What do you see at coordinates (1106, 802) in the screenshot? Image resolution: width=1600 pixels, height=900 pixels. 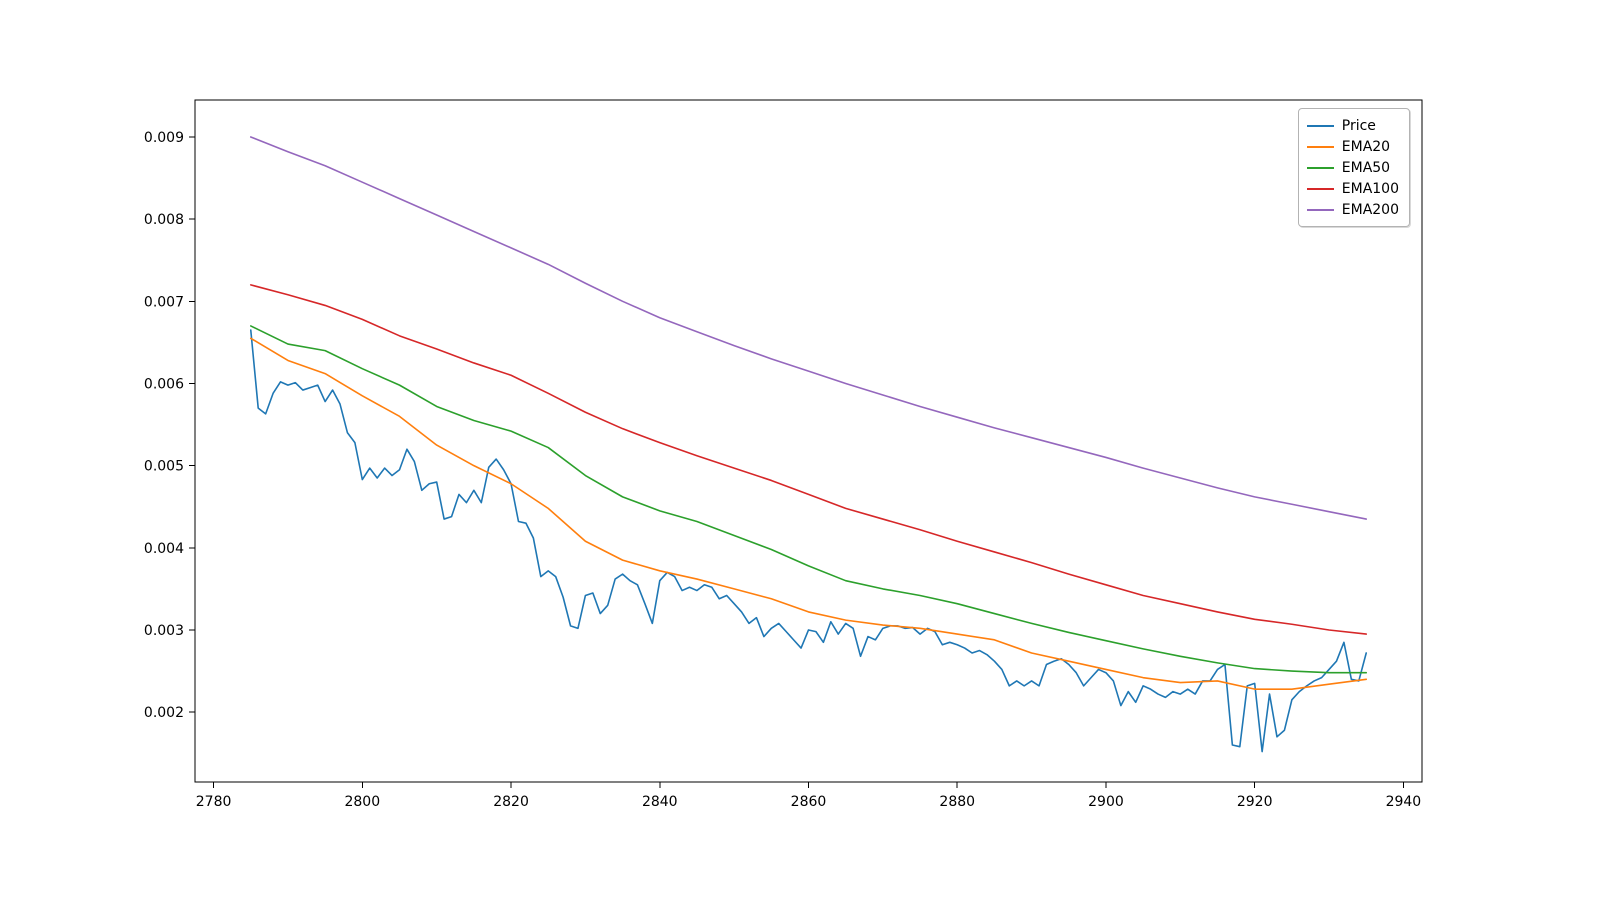 I see `x-tick-label: 2900` at bounding box center [1106, 802].